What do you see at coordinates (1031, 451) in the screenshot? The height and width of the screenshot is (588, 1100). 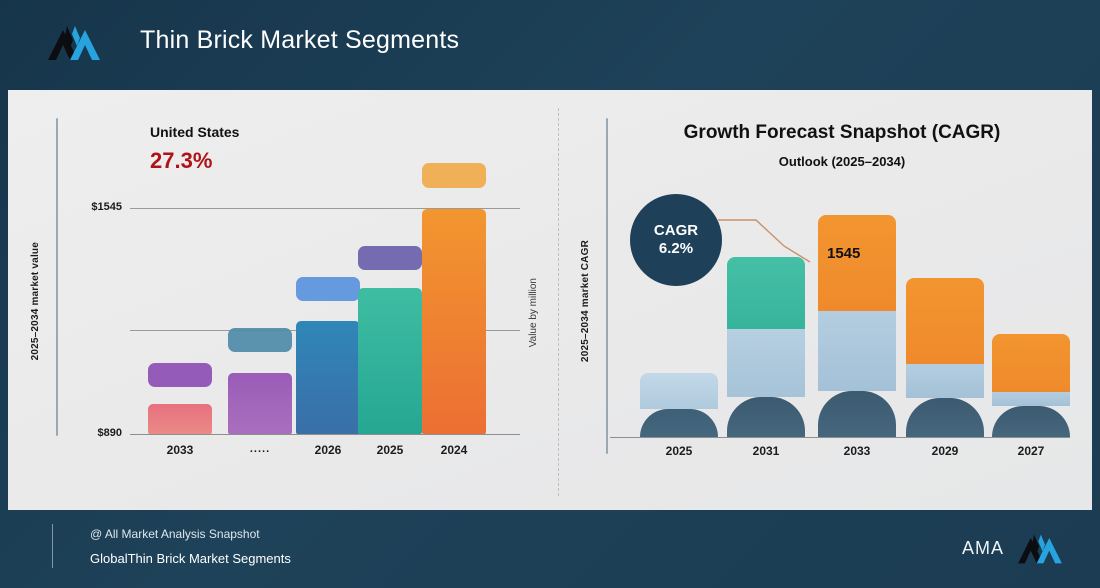 I see `right-xtick-4: 2027` at bounding box center [1031, 451].